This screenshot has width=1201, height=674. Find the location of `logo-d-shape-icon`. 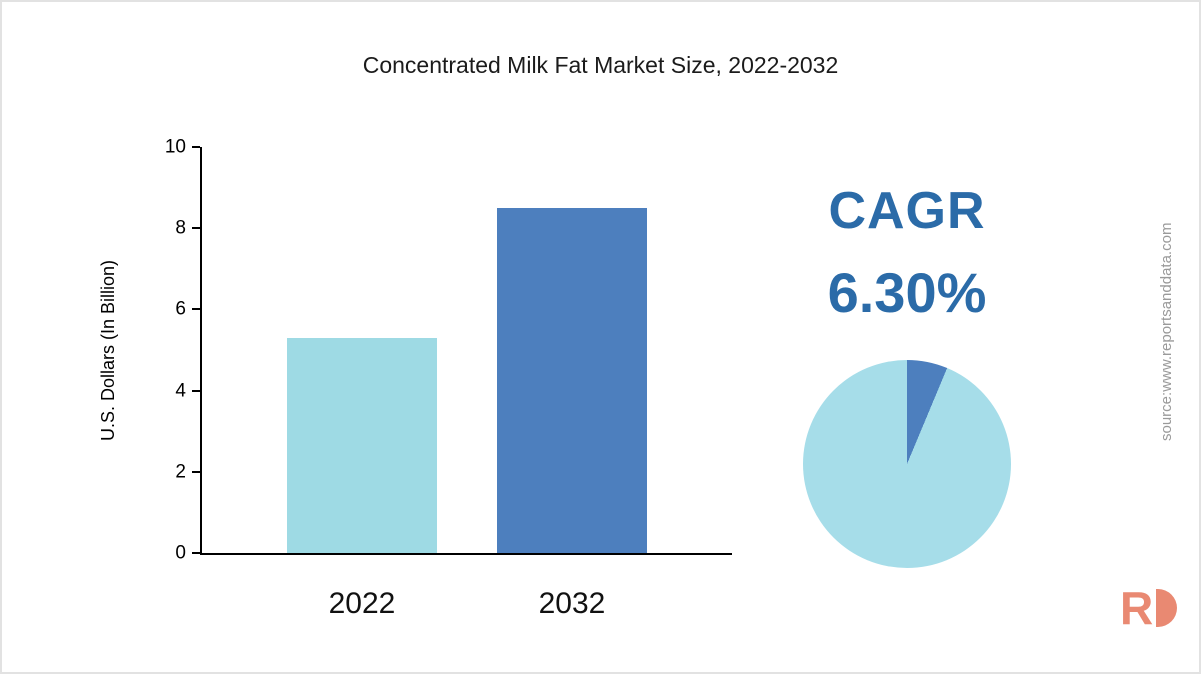

logo-d-shape-icon is located at coordinates (1167, 608).